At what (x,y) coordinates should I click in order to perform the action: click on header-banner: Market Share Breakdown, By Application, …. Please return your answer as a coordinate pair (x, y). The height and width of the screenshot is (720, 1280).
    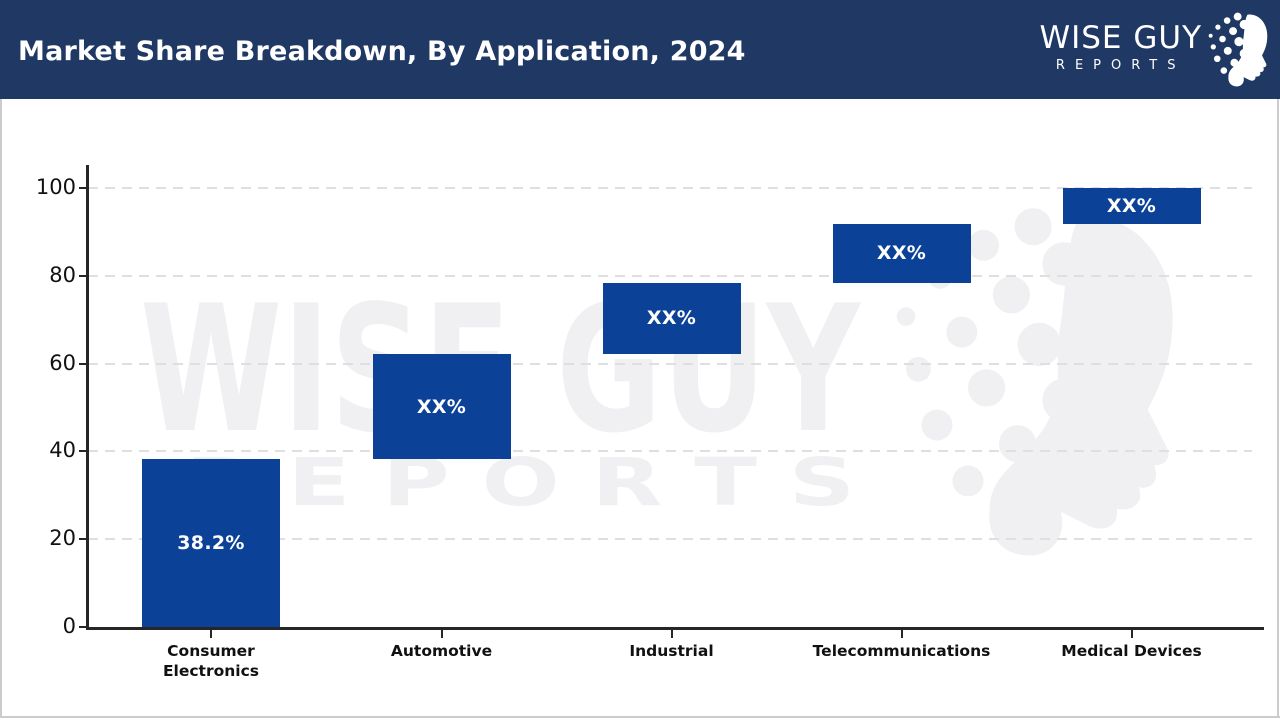
    Looking at the image, I should click on (640, 49).